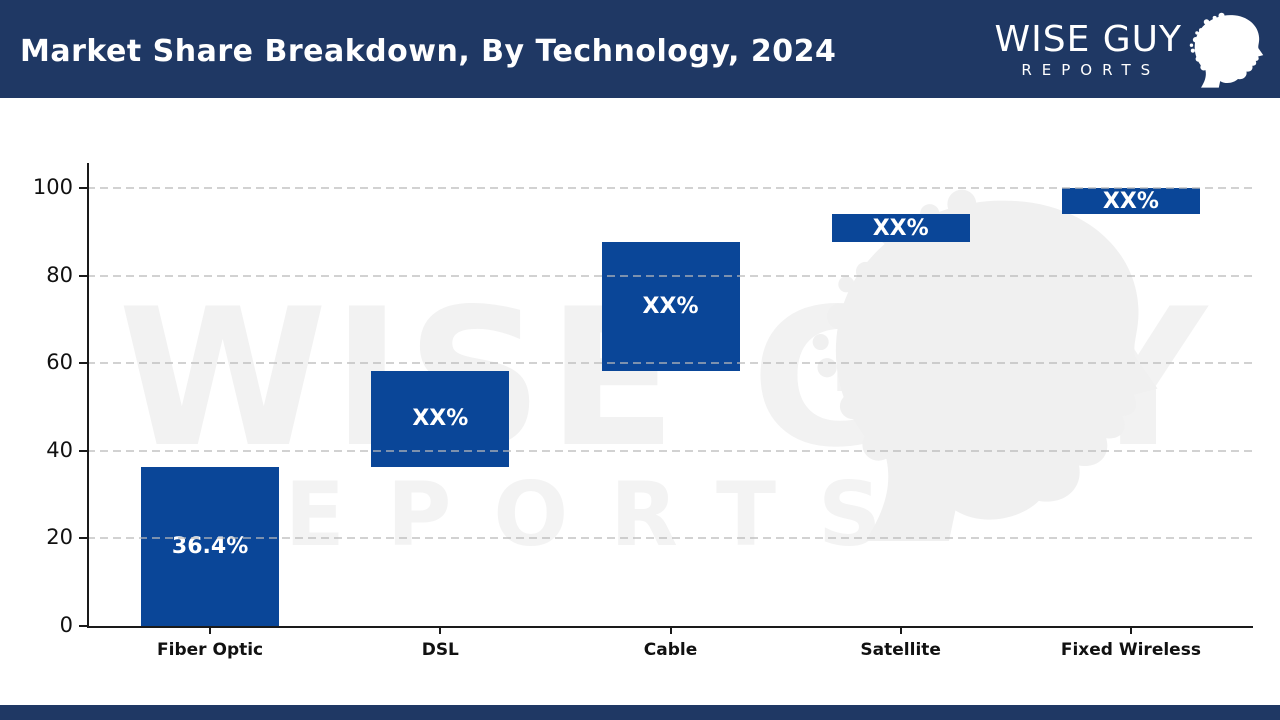 The height and width of the screenshot is (720, 1280). Describe the element at coordinates (59, 274) in the screenshot. I see `y-tick-label: 80` at that location.